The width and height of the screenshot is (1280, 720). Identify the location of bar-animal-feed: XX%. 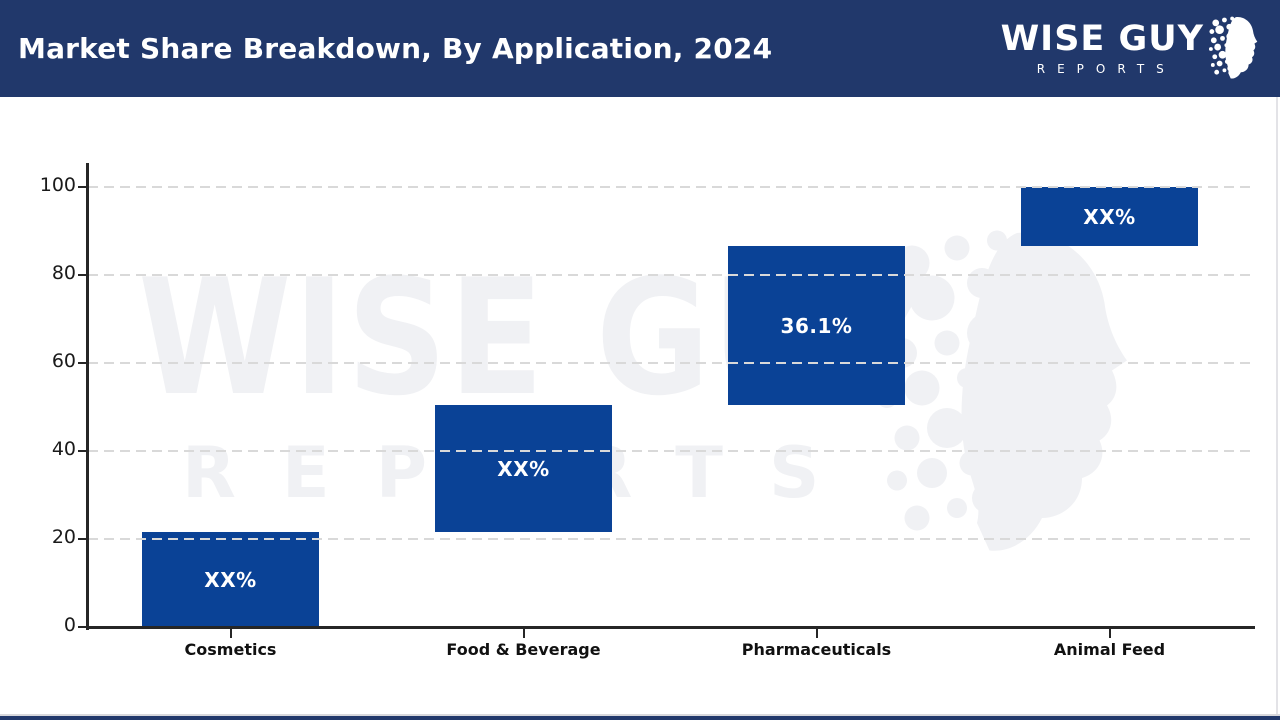
(1109, 217).